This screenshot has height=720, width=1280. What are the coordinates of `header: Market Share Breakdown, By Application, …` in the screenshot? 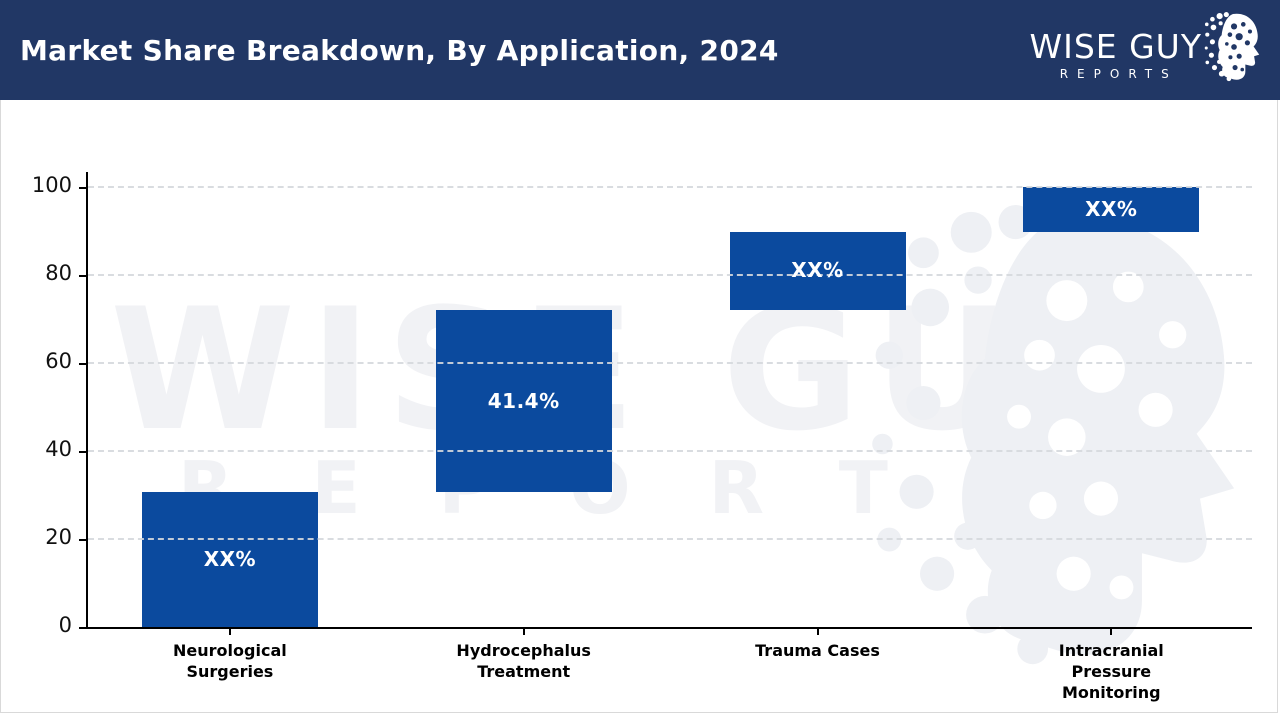 It's located at (640, 50).